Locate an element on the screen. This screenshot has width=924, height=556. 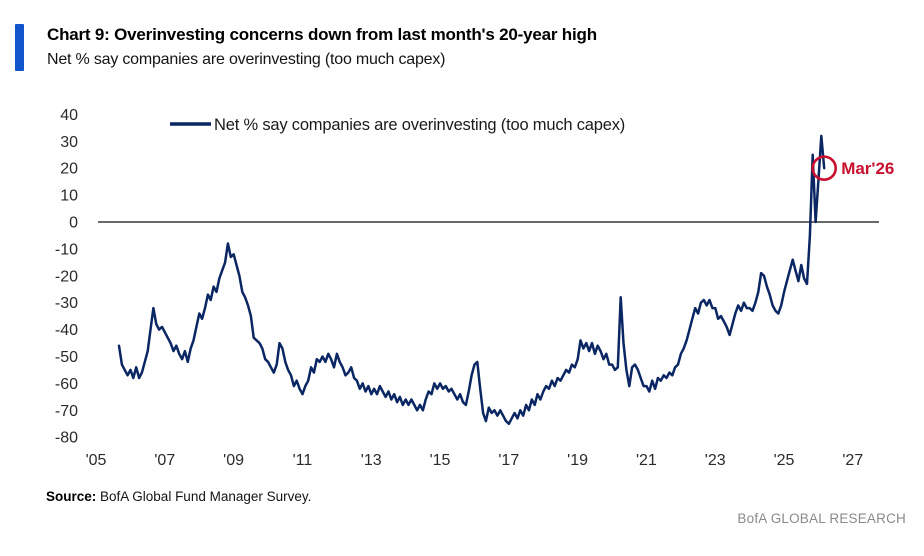
source-text: BofA Global Fund Manager Survey. is located at coordinates (204, 496).